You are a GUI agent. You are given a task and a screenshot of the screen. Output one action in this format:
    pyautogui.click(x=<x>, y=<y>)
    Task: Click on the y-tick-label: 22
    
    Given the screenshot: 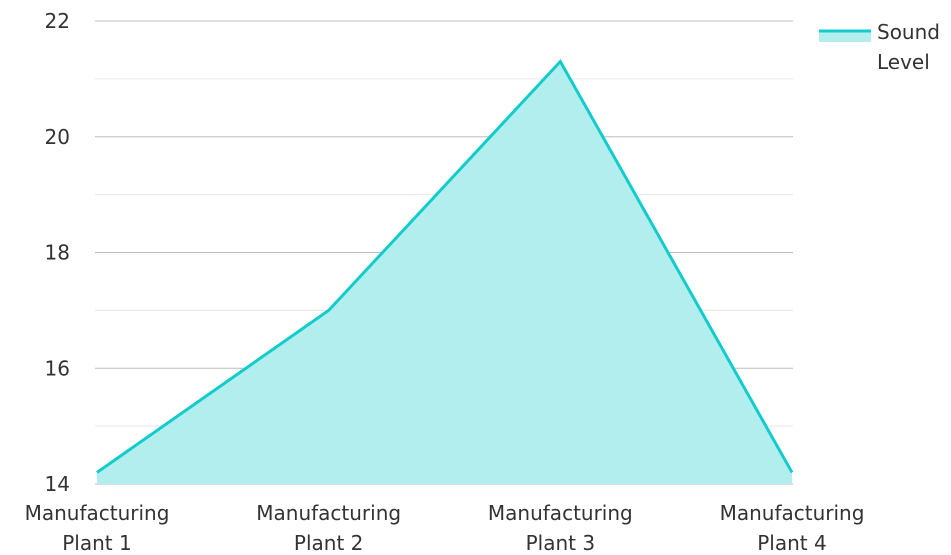 What is the action you would take?
    pyautogui.click(x=57, y=21)
    